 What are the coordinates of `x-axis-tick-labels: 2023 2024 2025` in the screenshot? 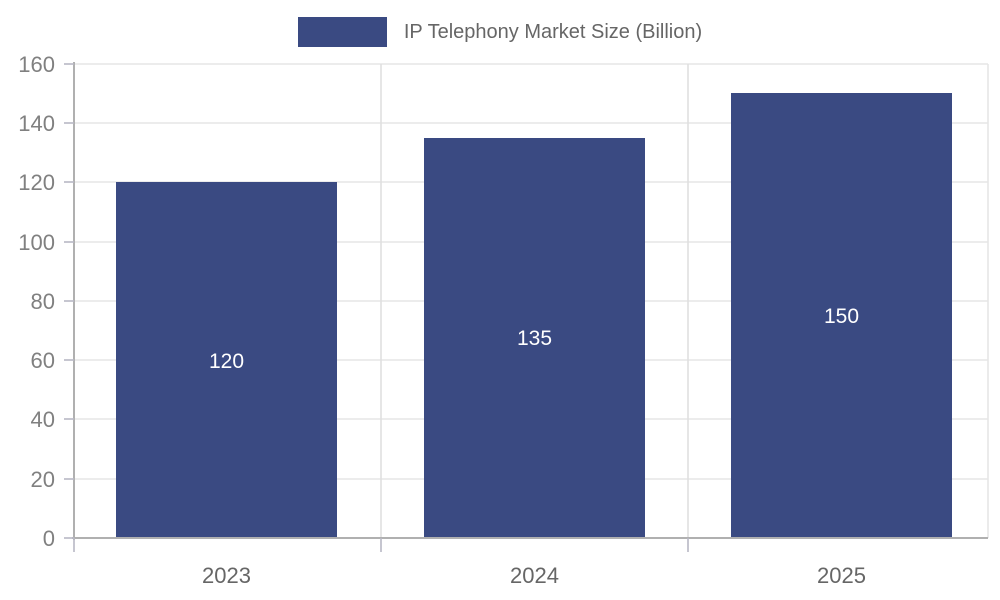 It's located at (534, 575).